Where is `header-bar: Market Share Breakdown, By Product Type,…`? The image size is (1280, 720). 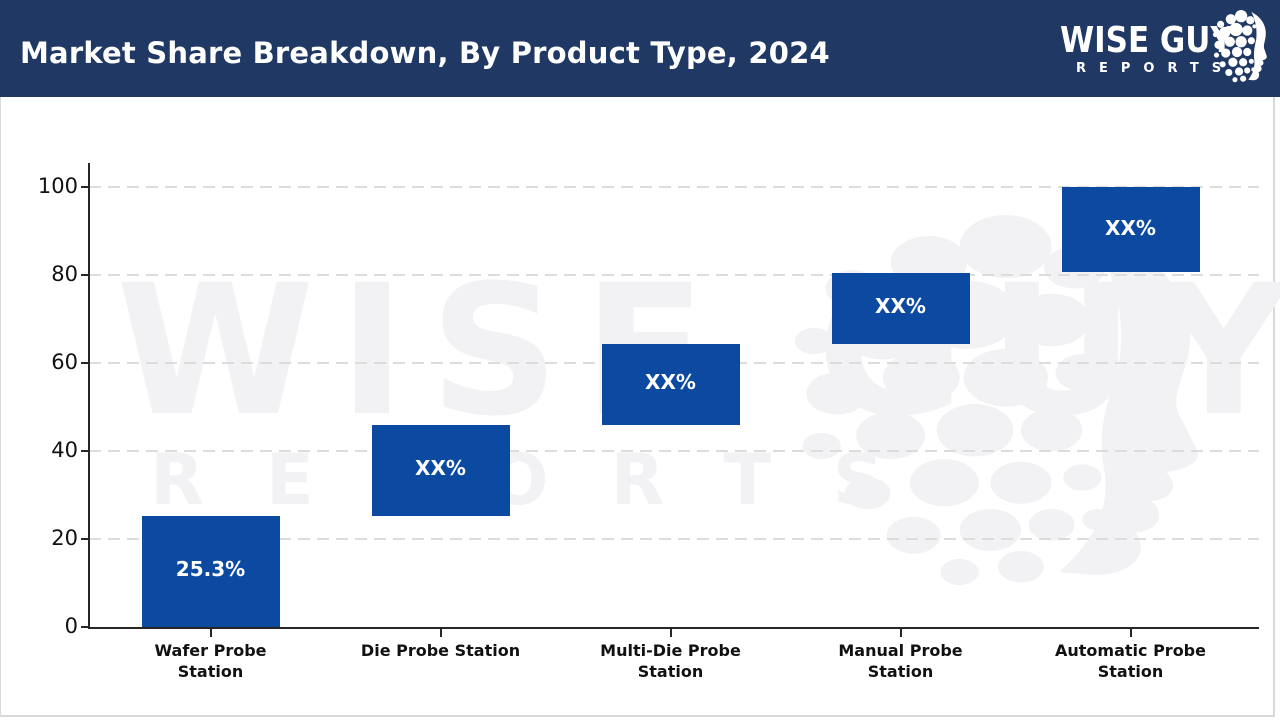 header-bar: Market Share Breakdown, By Product Type,… is located at coordinates (640, 48).